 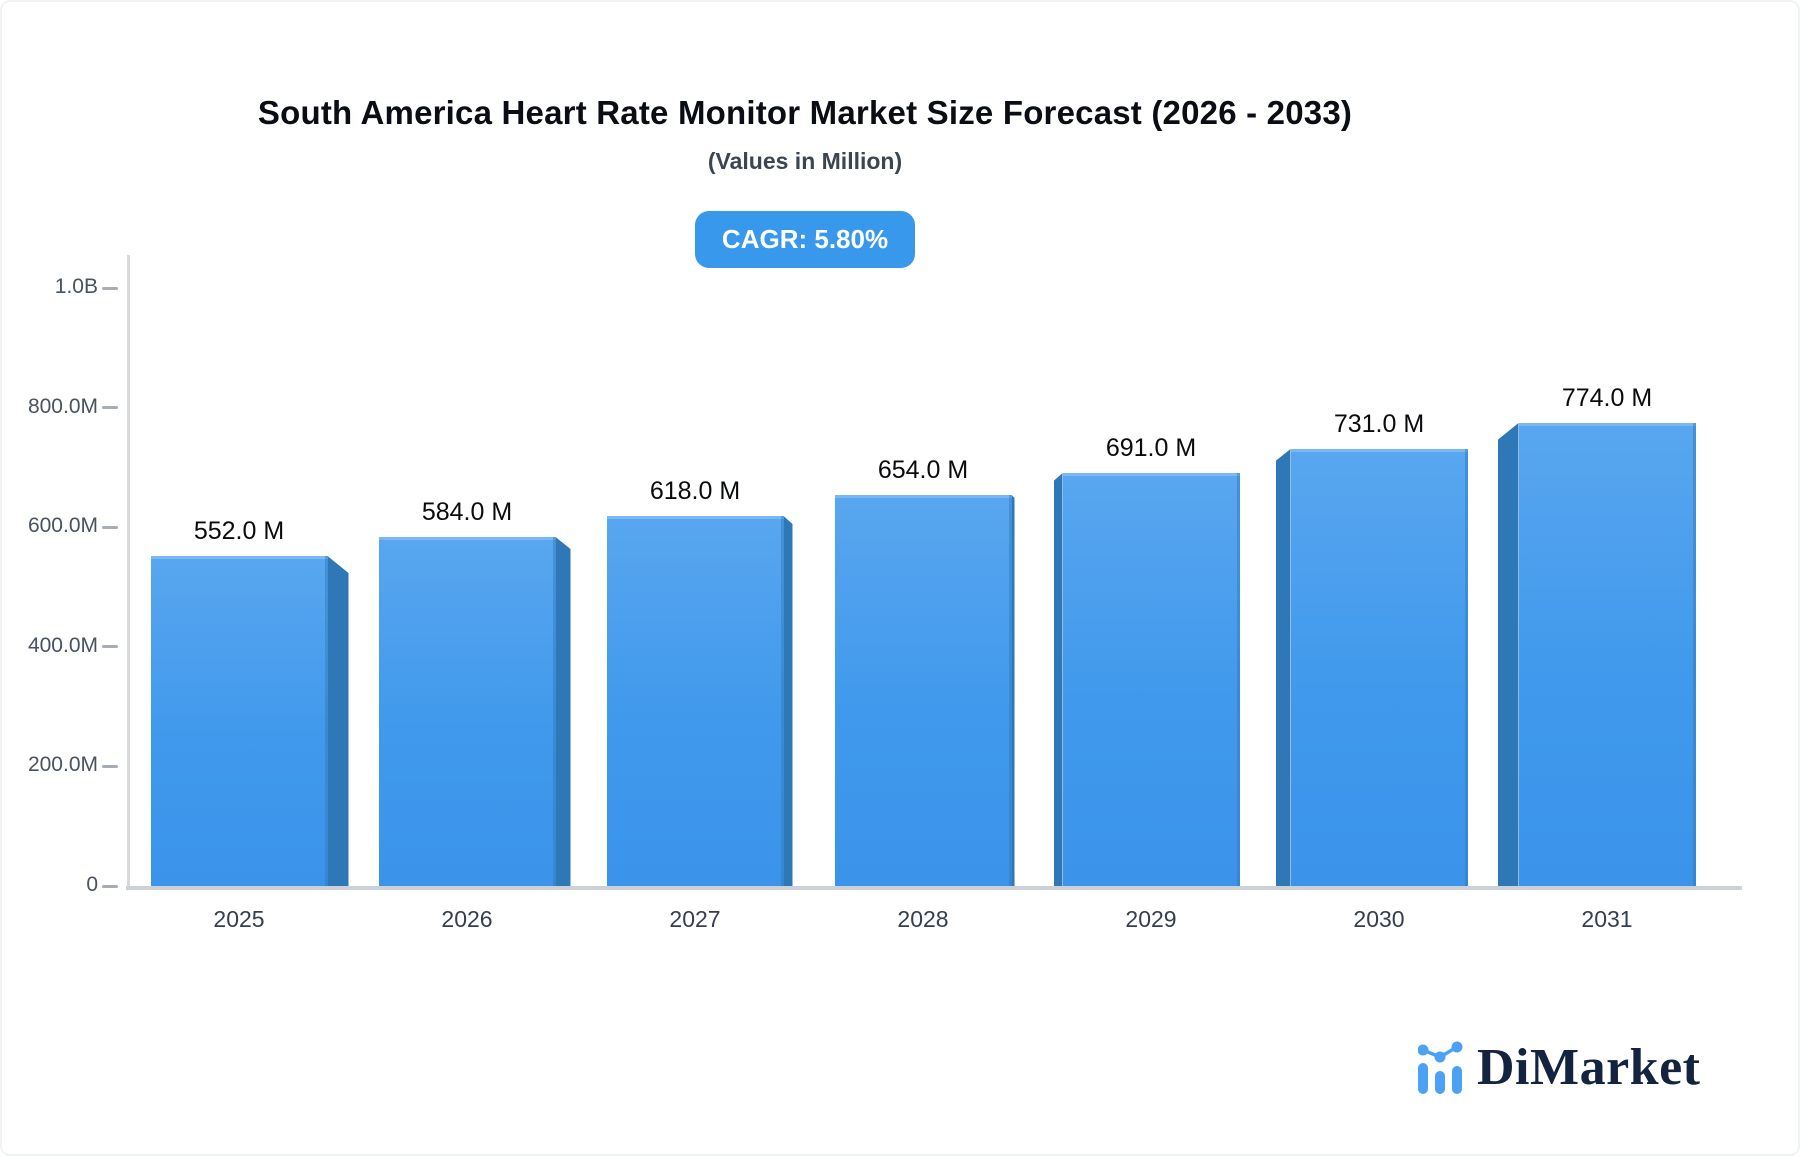 I want to click on y-axis-line, so click(x=128, y=571).